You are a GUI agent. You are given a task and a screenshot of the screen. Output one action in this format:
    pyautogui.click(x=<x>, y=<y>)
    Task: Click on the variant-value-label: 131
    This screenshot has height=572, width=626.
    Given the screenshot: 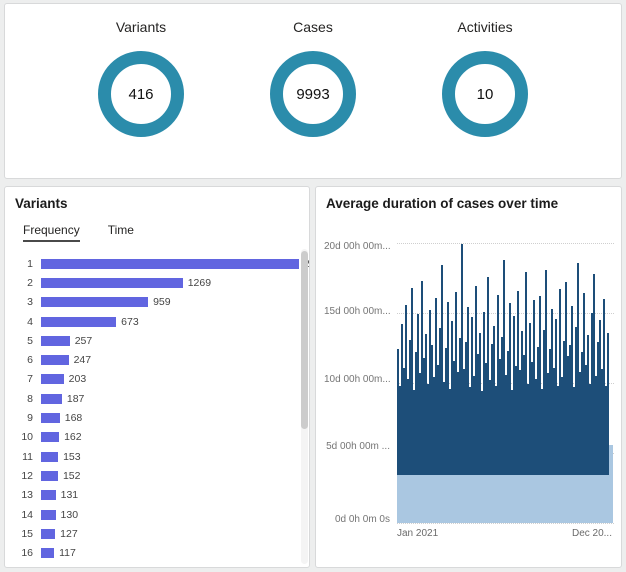 What is the action you would take?
    pyautogui.click(x=69, y=495)
    